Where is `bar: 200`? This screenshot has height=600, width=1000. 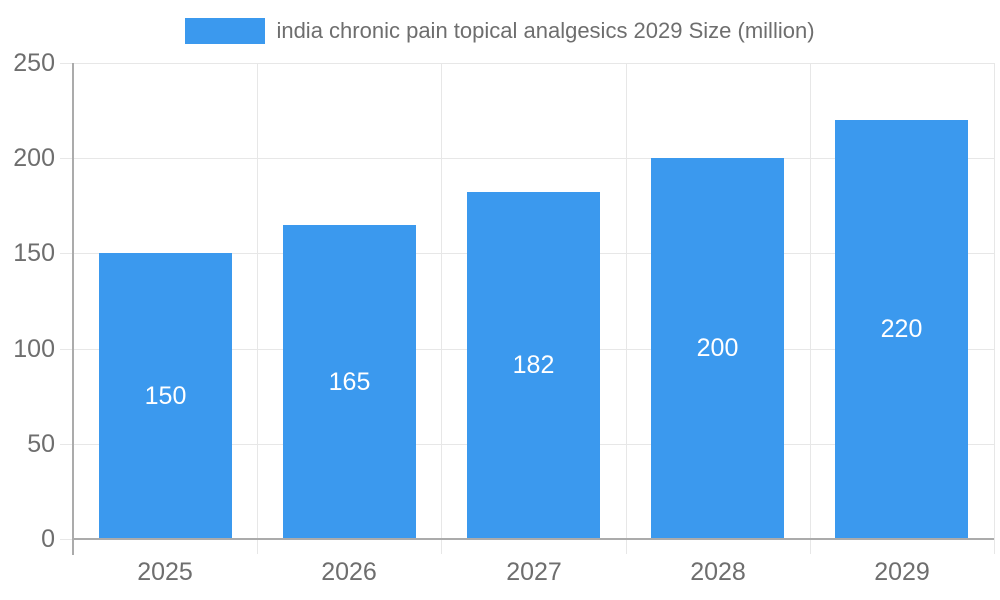 bar: 200 is located at coordinates (717, 348).